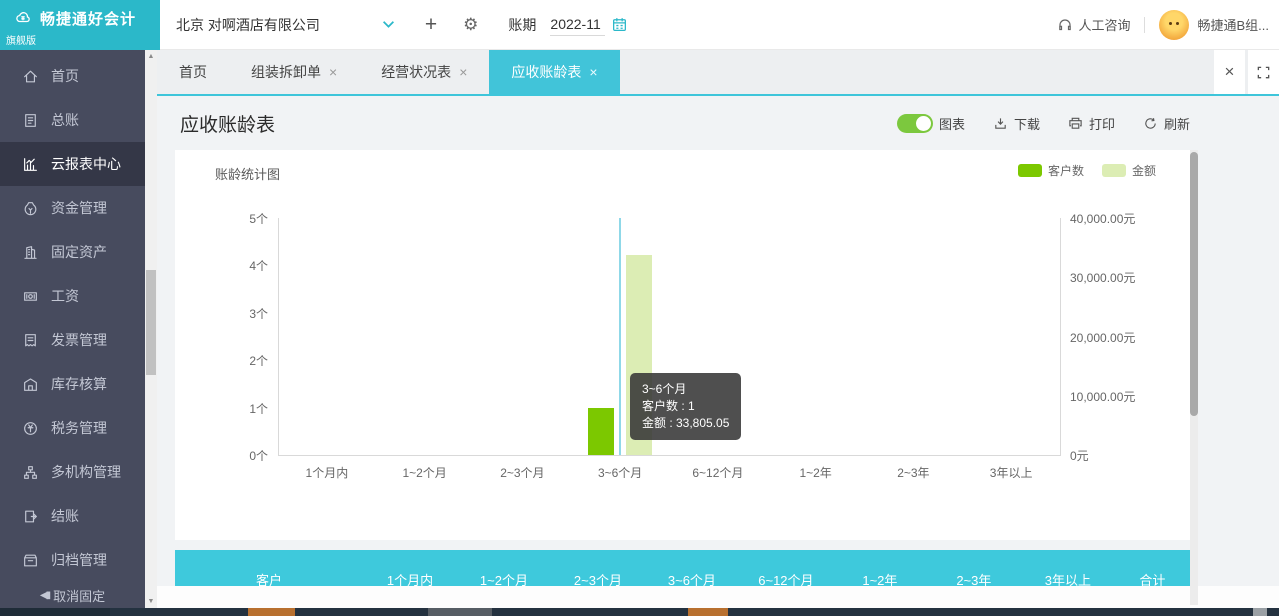 This screenshot has width=1279, height=616. What do you see at coordinates (86, 164) in the screenshot?
I see `sidebar-item-label: 云报表中心` at bounding box center [86, 164].